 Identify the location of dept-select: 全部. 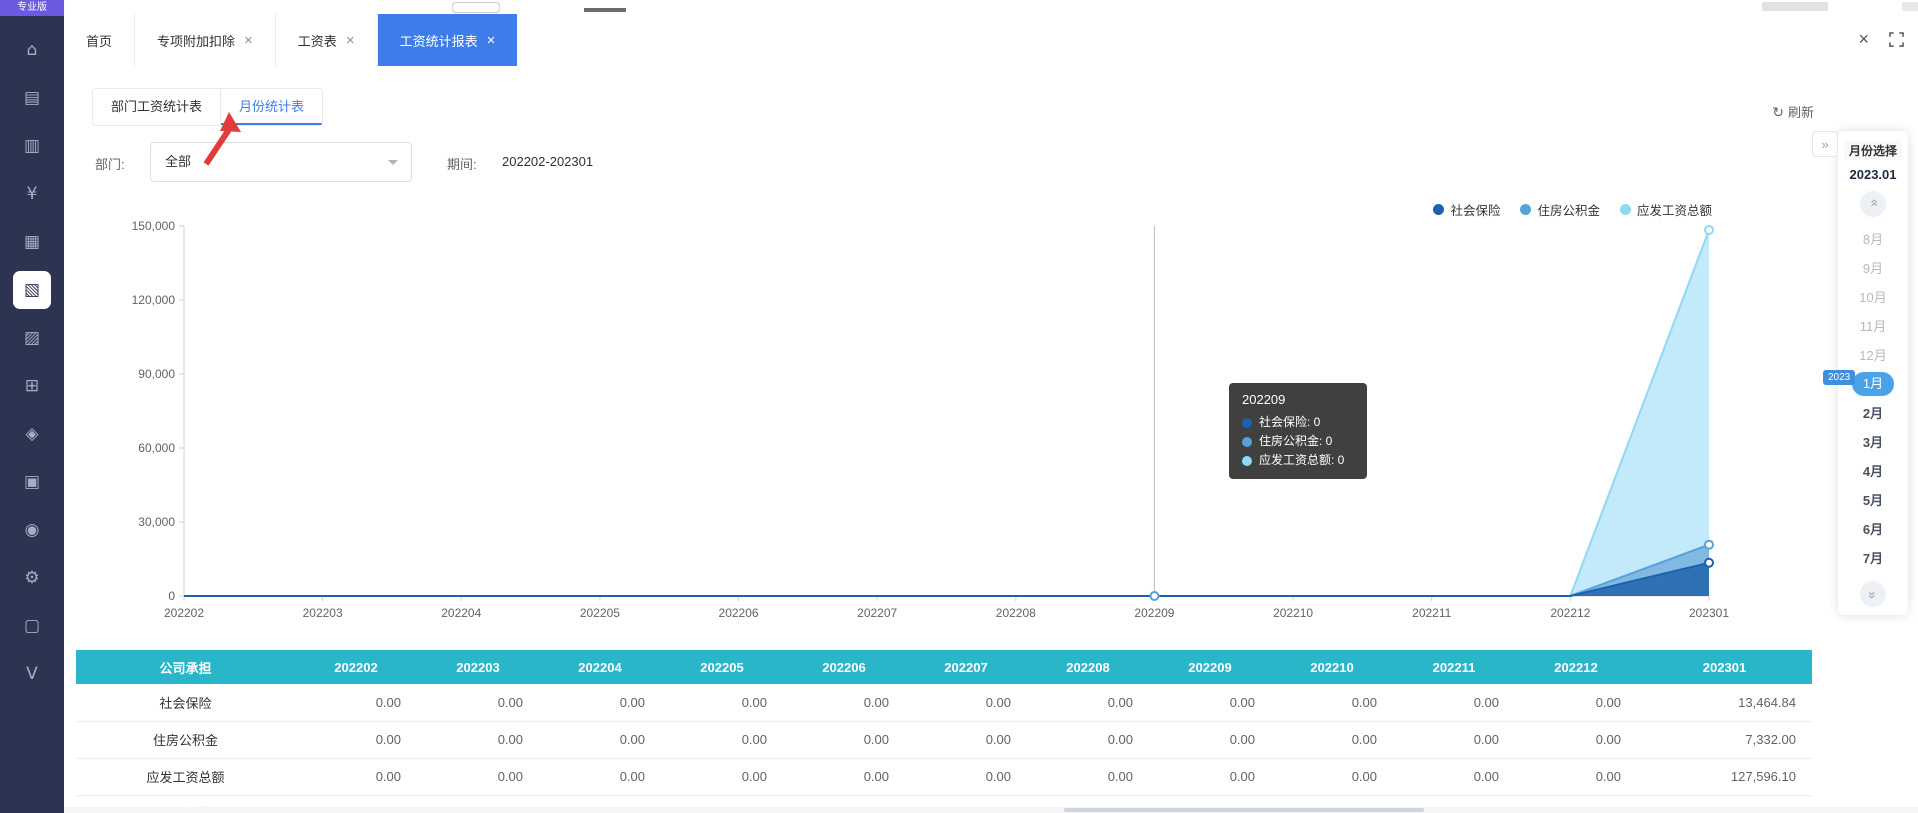
(281, 162).